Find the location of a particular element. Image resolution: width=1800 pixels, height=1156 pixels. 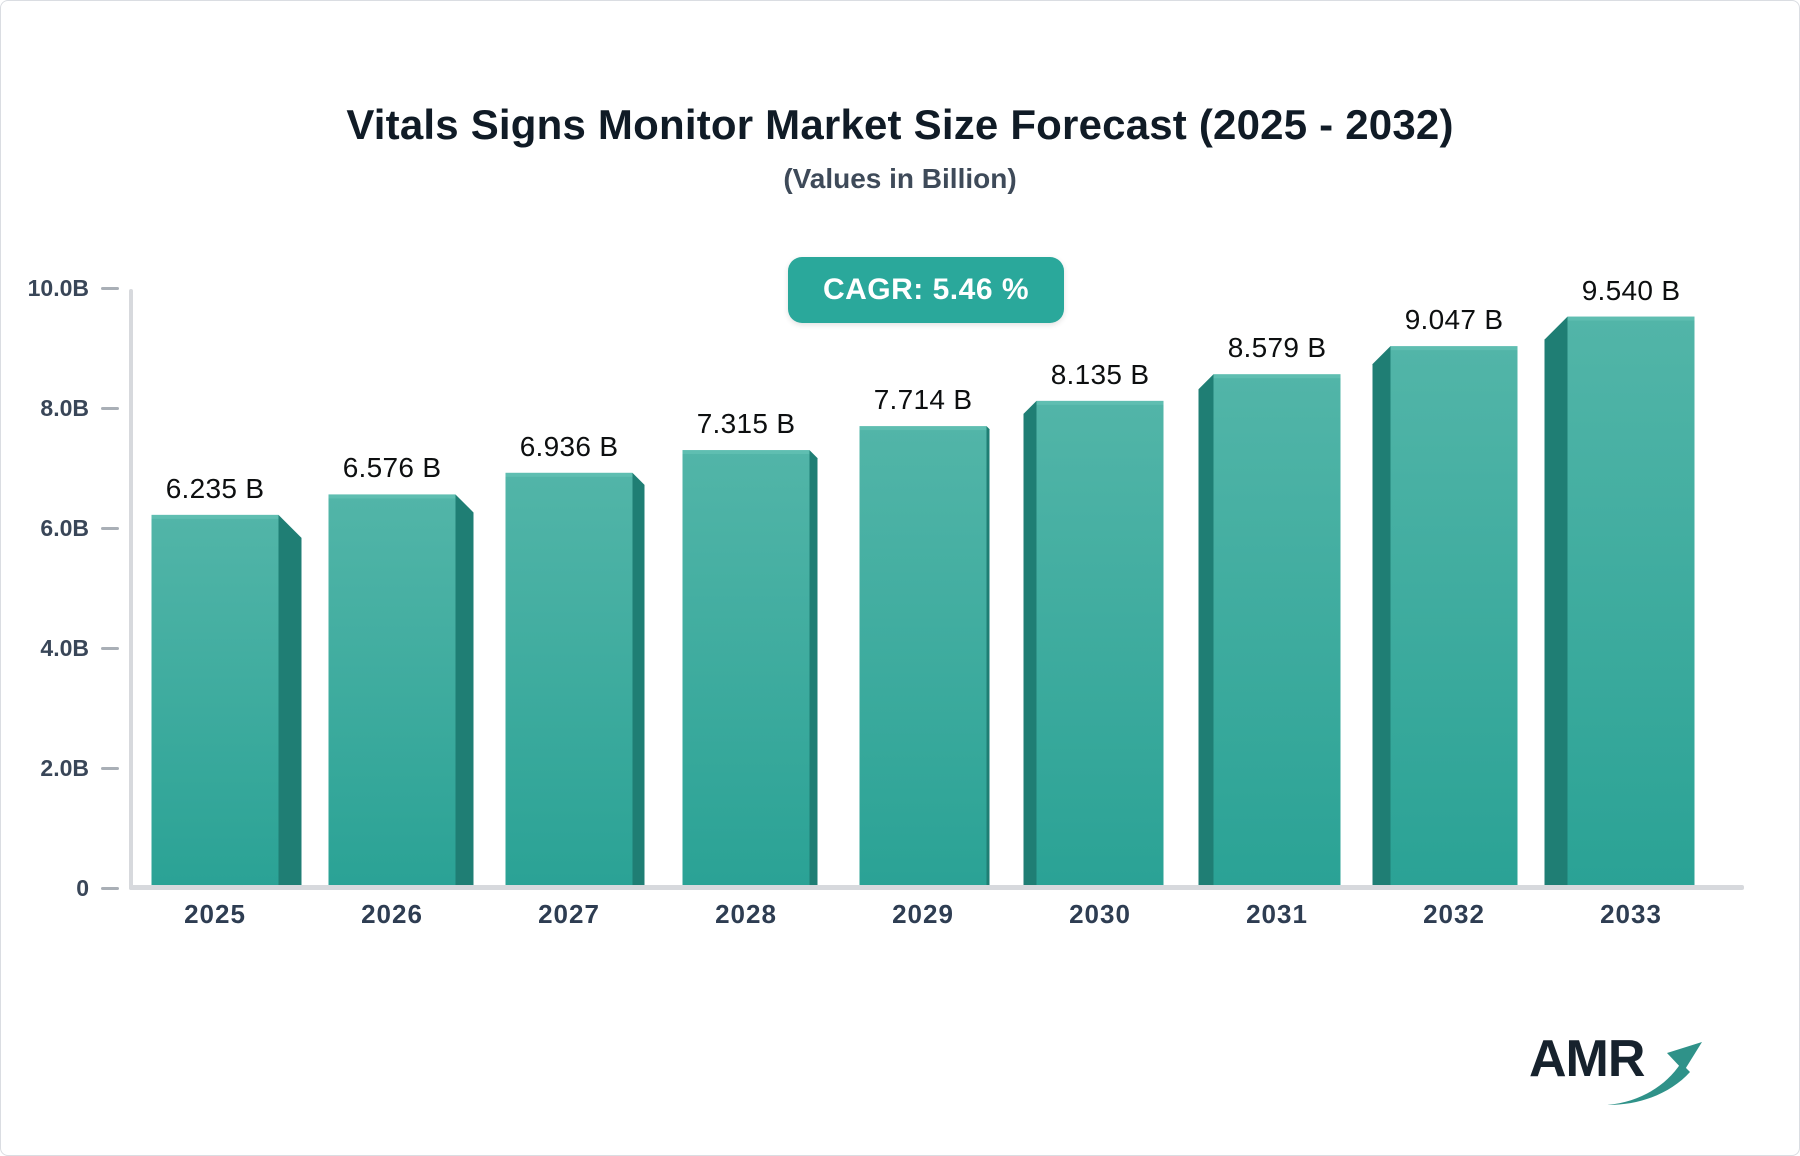

cagr-badge-label: CAGR: 5.46 % is located at coordinates (926, 289).